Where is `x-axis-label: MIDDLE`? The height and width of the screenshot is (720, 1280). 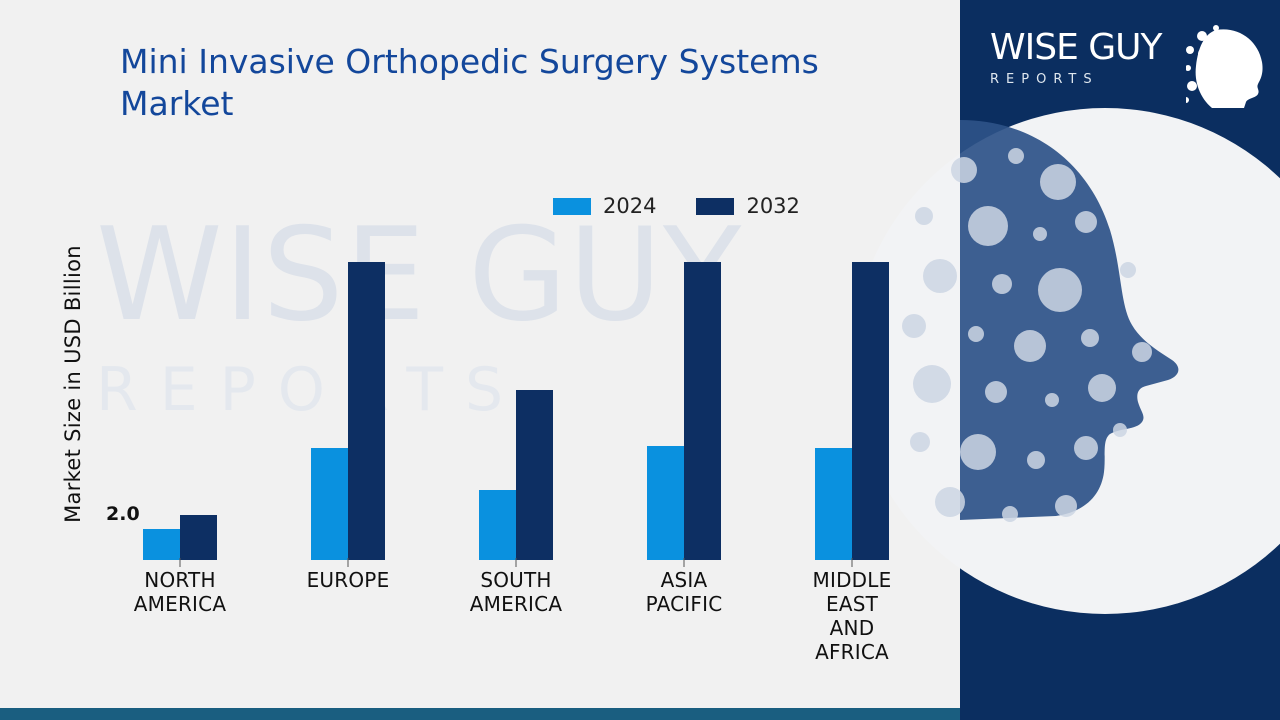
x-axis-label: MIDDLE is located at coordinates (852, 580).